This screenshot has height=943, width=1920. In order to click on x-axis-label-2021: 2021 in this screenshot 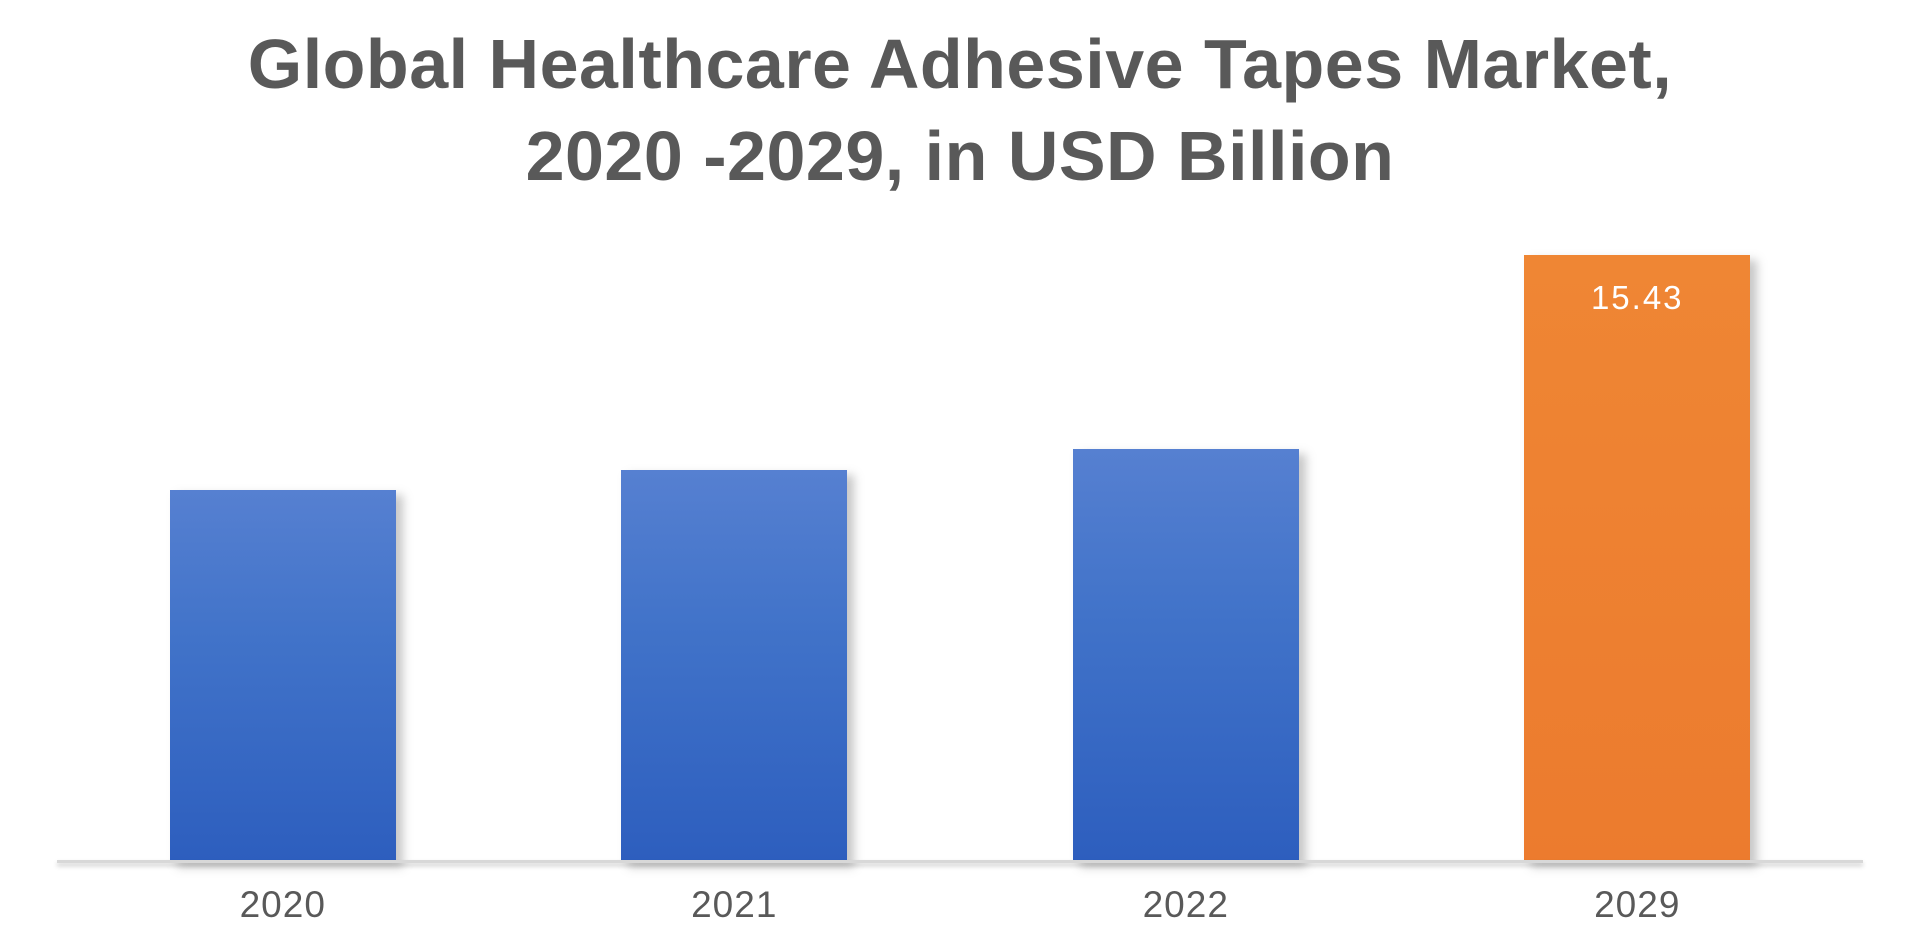, I will do `click(734, 904)`.